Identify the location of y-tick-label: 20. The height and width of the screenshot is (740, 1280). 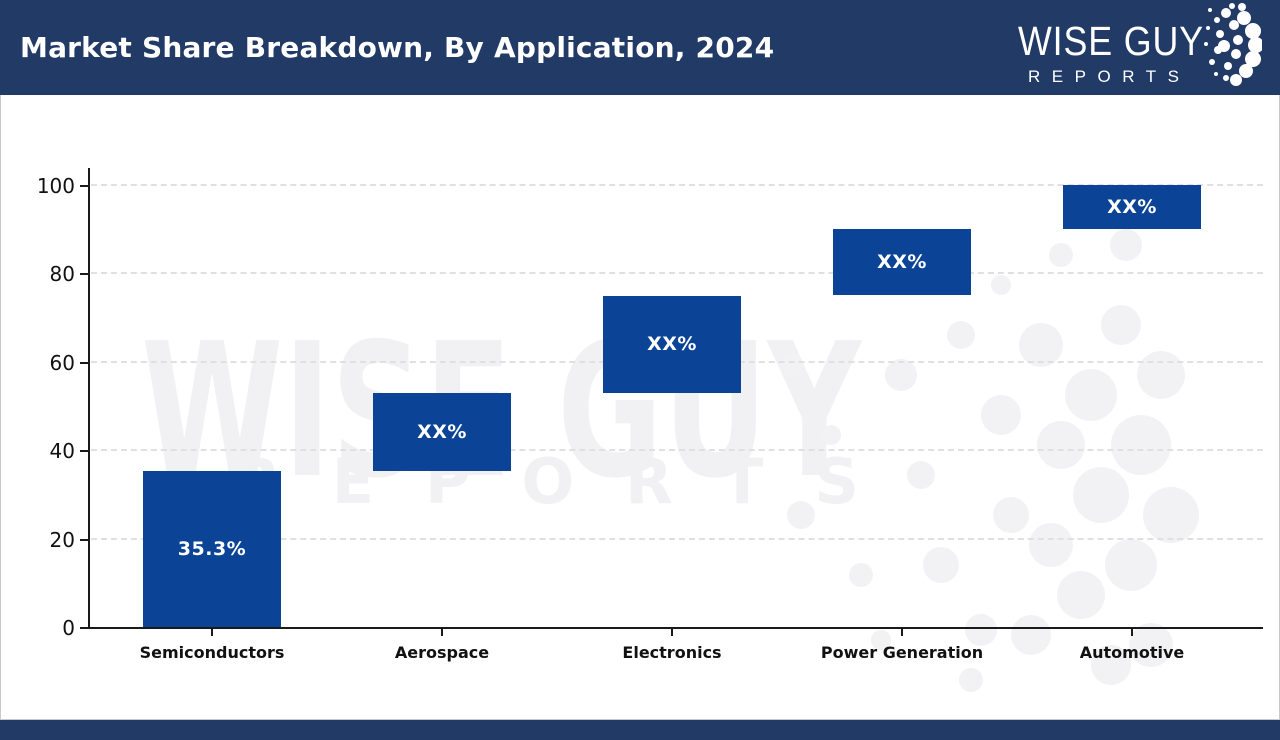
(62, 539).